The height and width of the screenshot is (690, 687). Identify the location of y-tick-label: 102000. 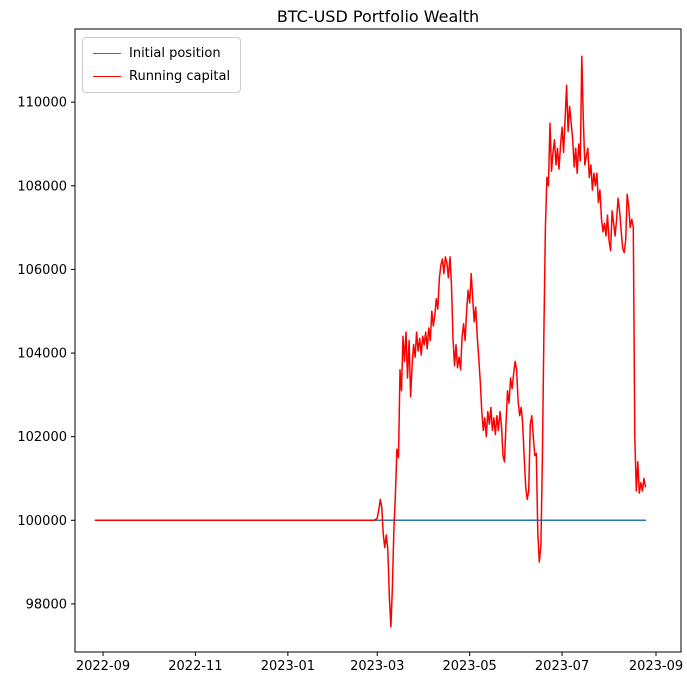
(42, 437).